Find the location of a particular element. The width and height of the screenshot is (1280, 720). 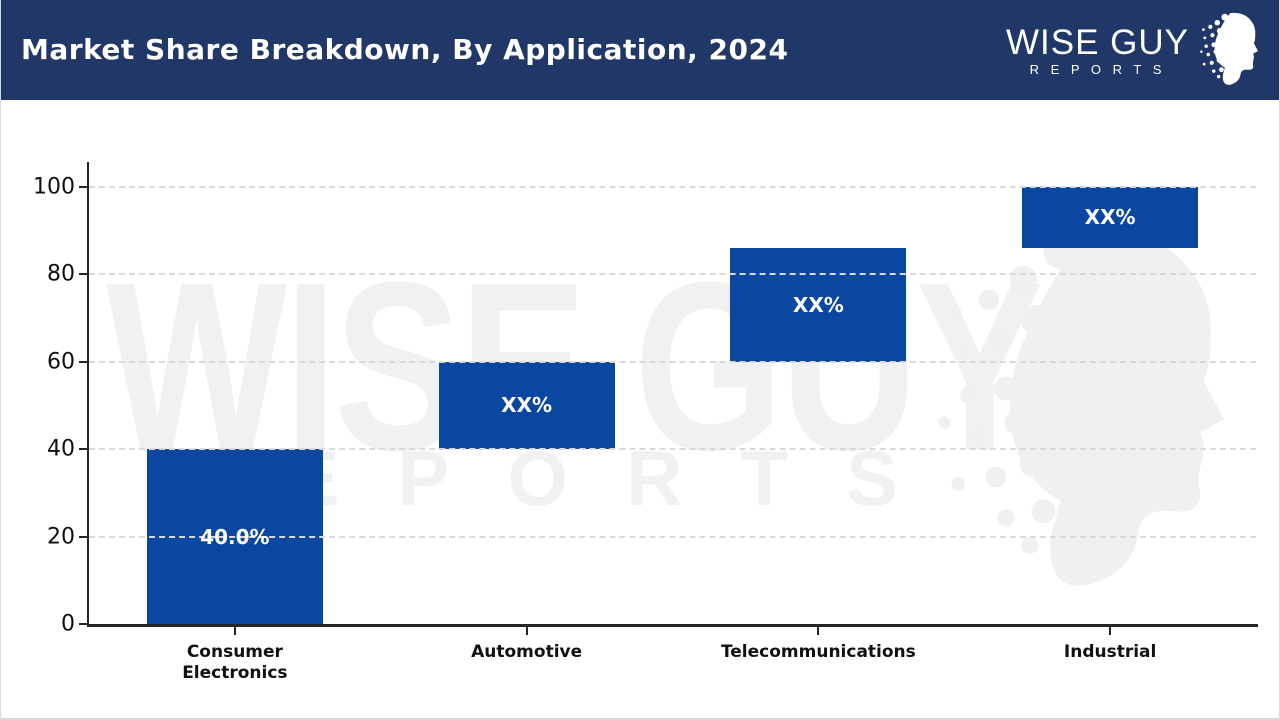

bar-industrial is located at coordinates (1110, 217).